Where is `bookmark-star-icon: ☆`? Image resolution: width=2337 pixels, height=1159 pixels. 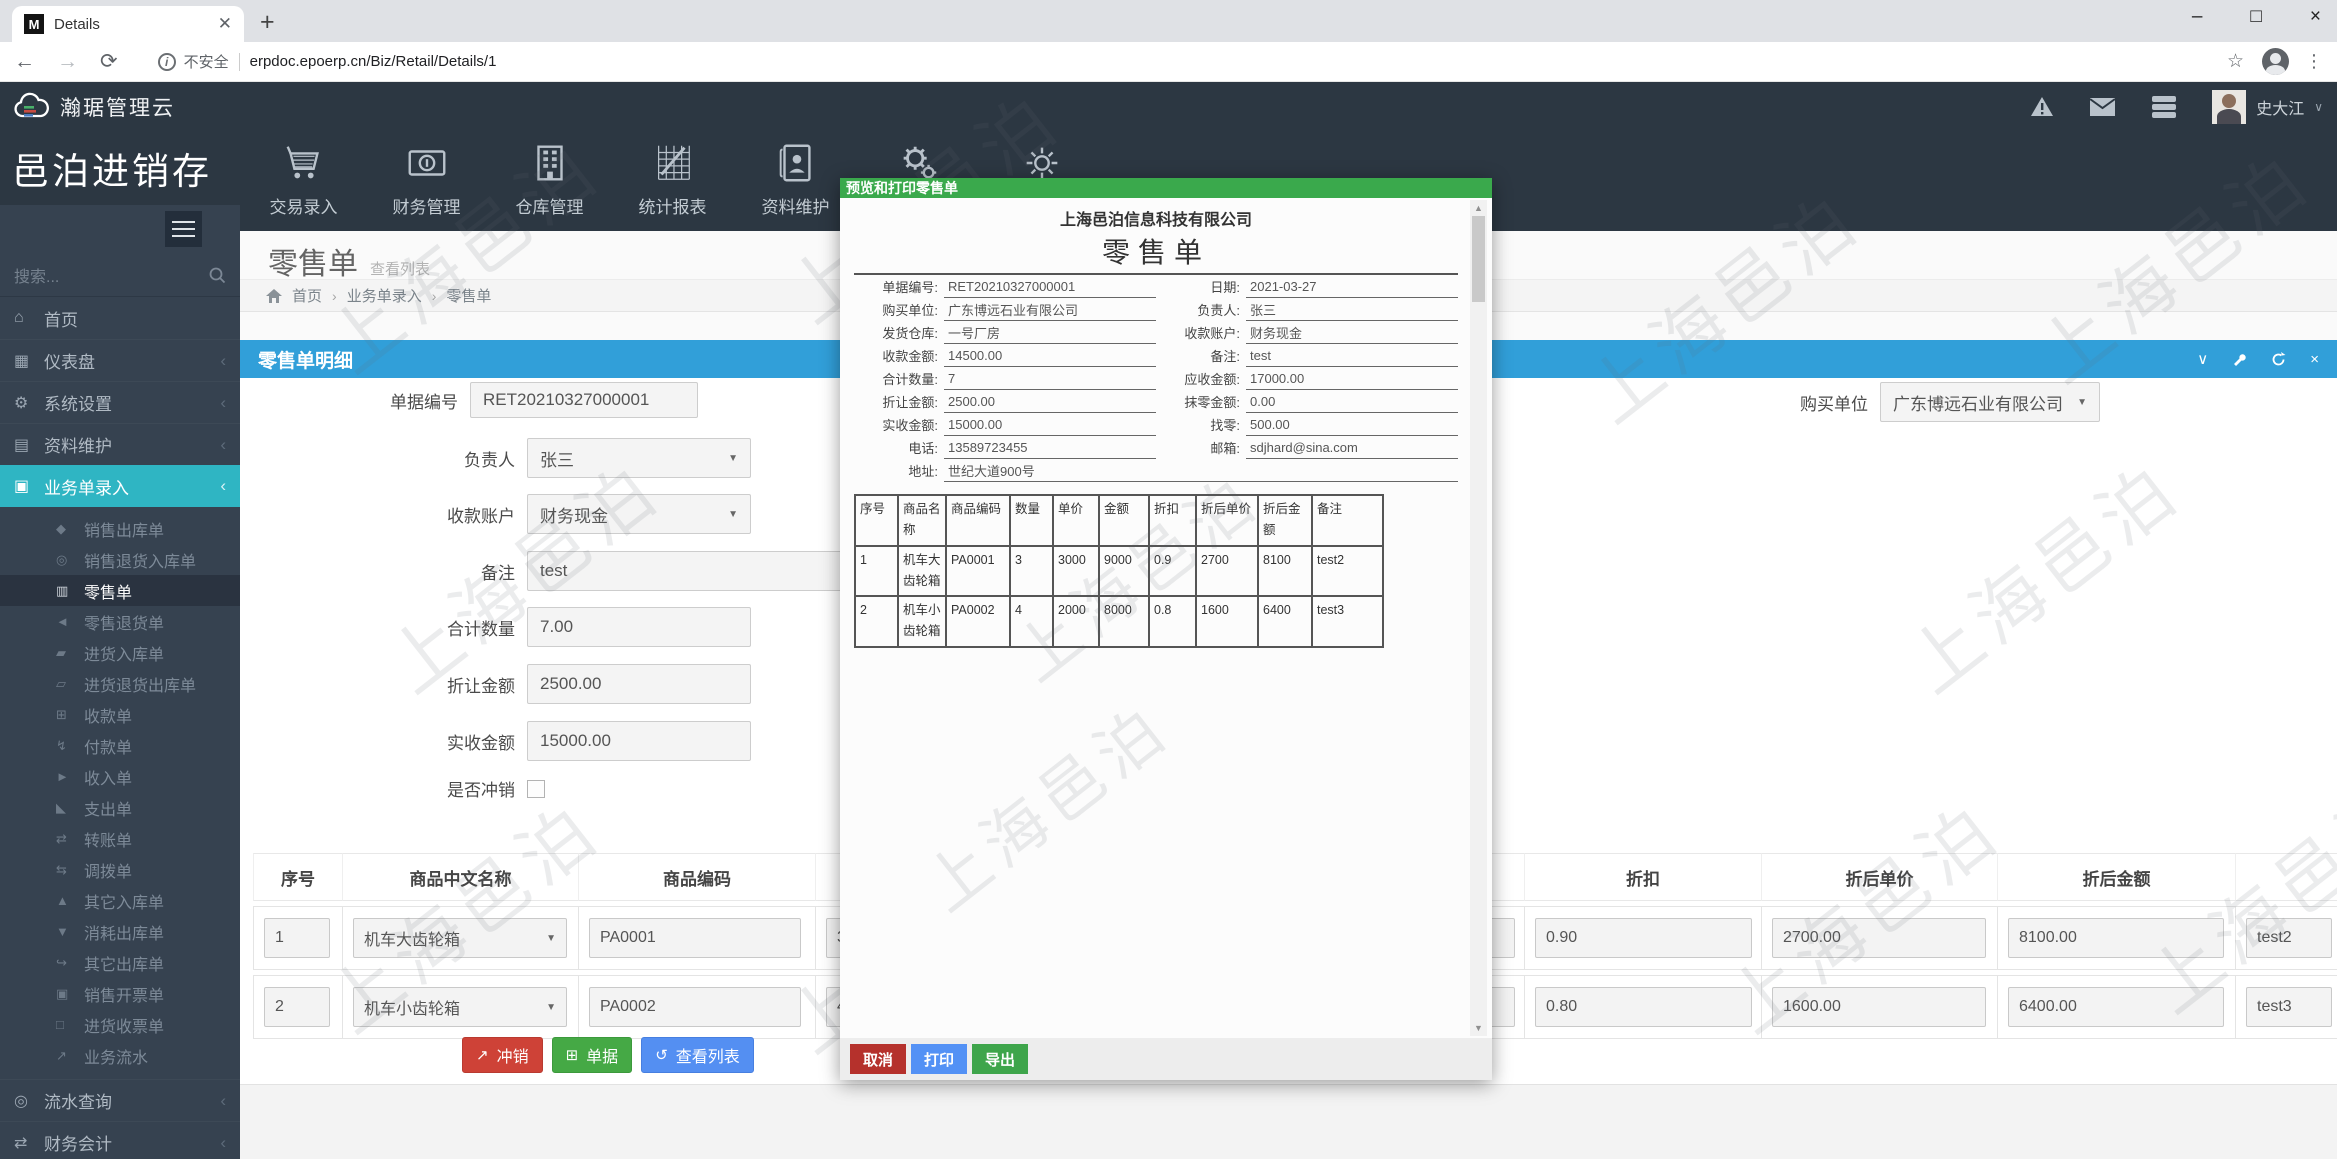
bookmark-star-icon: ☆ is located at coordinates (2235, 61).